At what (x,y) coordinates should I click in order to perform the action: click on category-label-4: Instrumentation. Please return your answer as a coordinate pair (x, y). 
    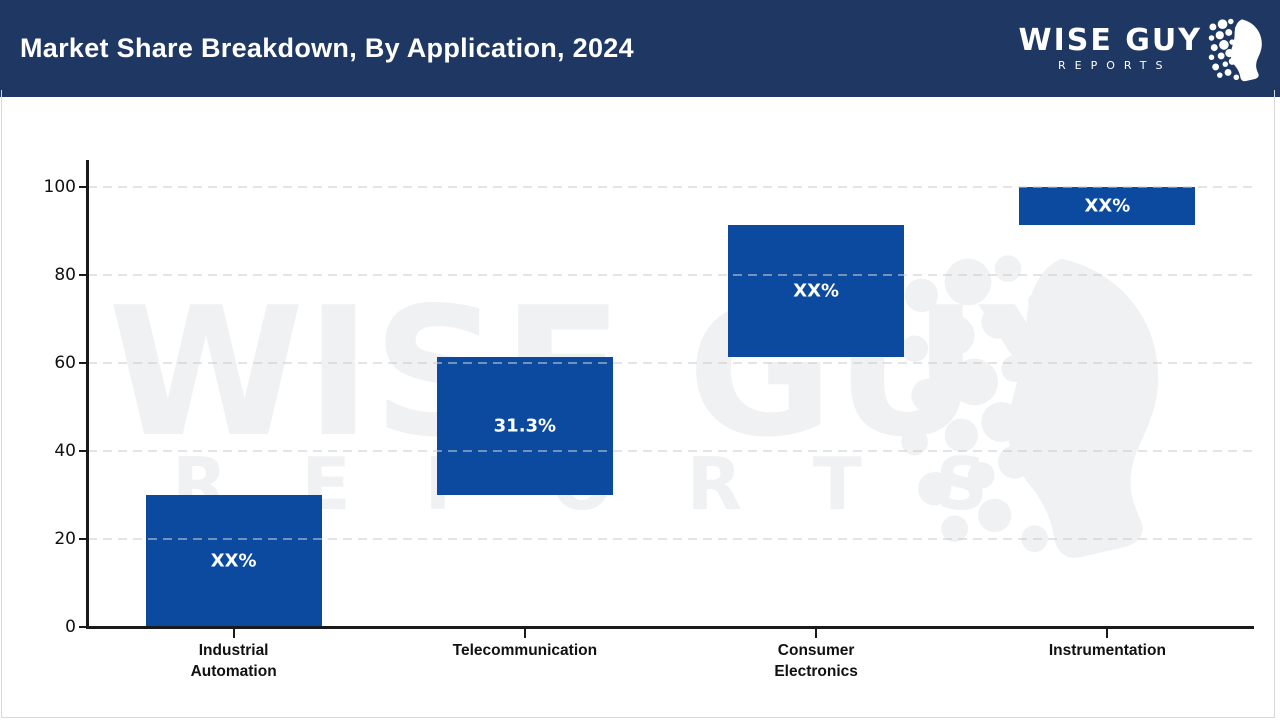
    Looking at the image, I should click on (1107, 650).